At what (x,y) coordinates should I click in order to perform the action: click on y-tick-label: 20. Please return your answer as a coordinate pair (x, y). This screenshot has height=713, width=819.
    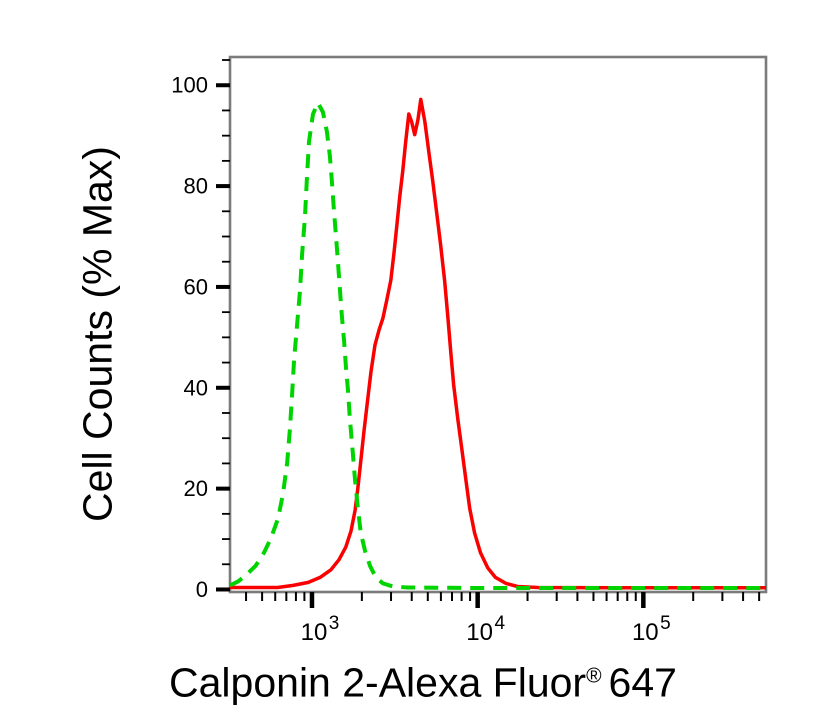
    Looking at the image, I should click on (196, 488).